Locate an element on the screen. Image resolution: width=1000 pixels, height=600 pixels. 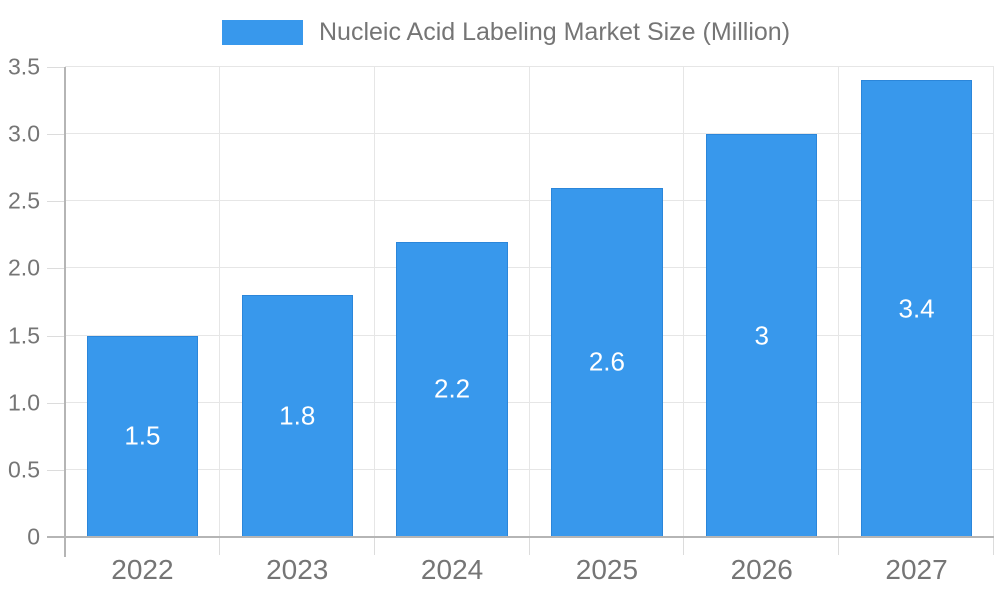
bar-value-label: 1.8 is located at coordinates (297, 415).